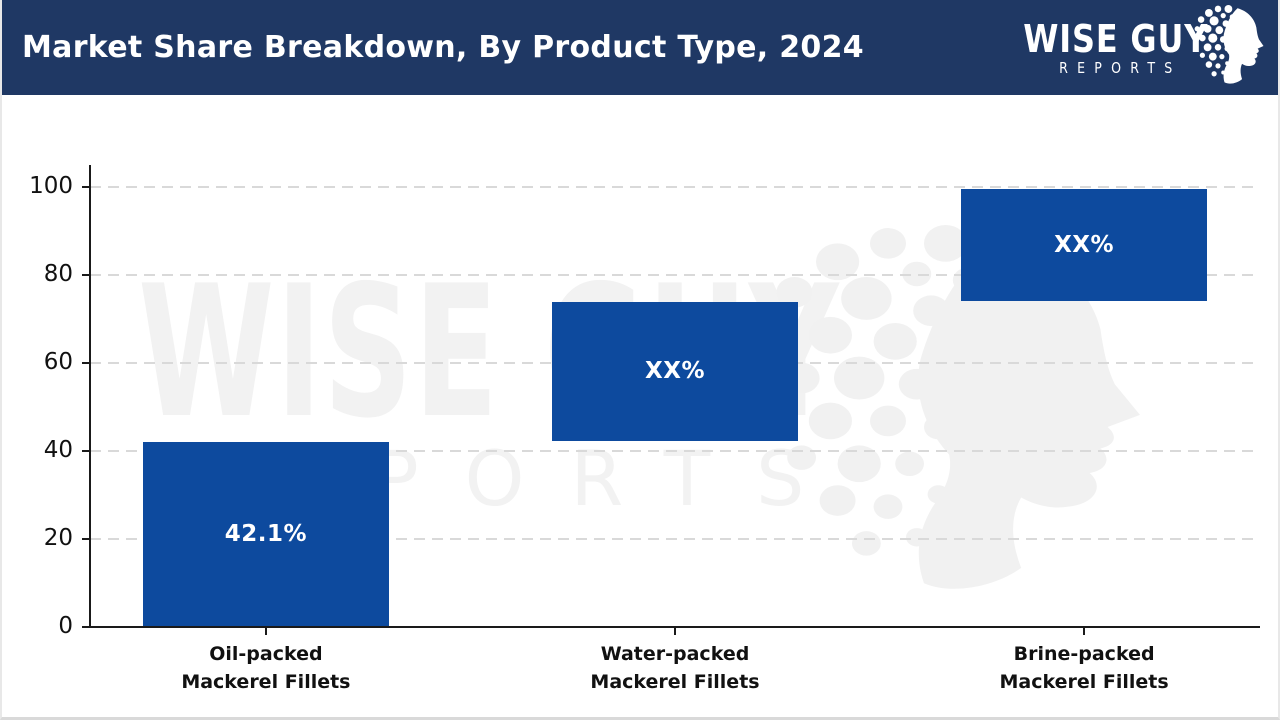  Describe the element at coordinates (65, 625) in the screenshot. I see `y-tick-label: 0` at that location.